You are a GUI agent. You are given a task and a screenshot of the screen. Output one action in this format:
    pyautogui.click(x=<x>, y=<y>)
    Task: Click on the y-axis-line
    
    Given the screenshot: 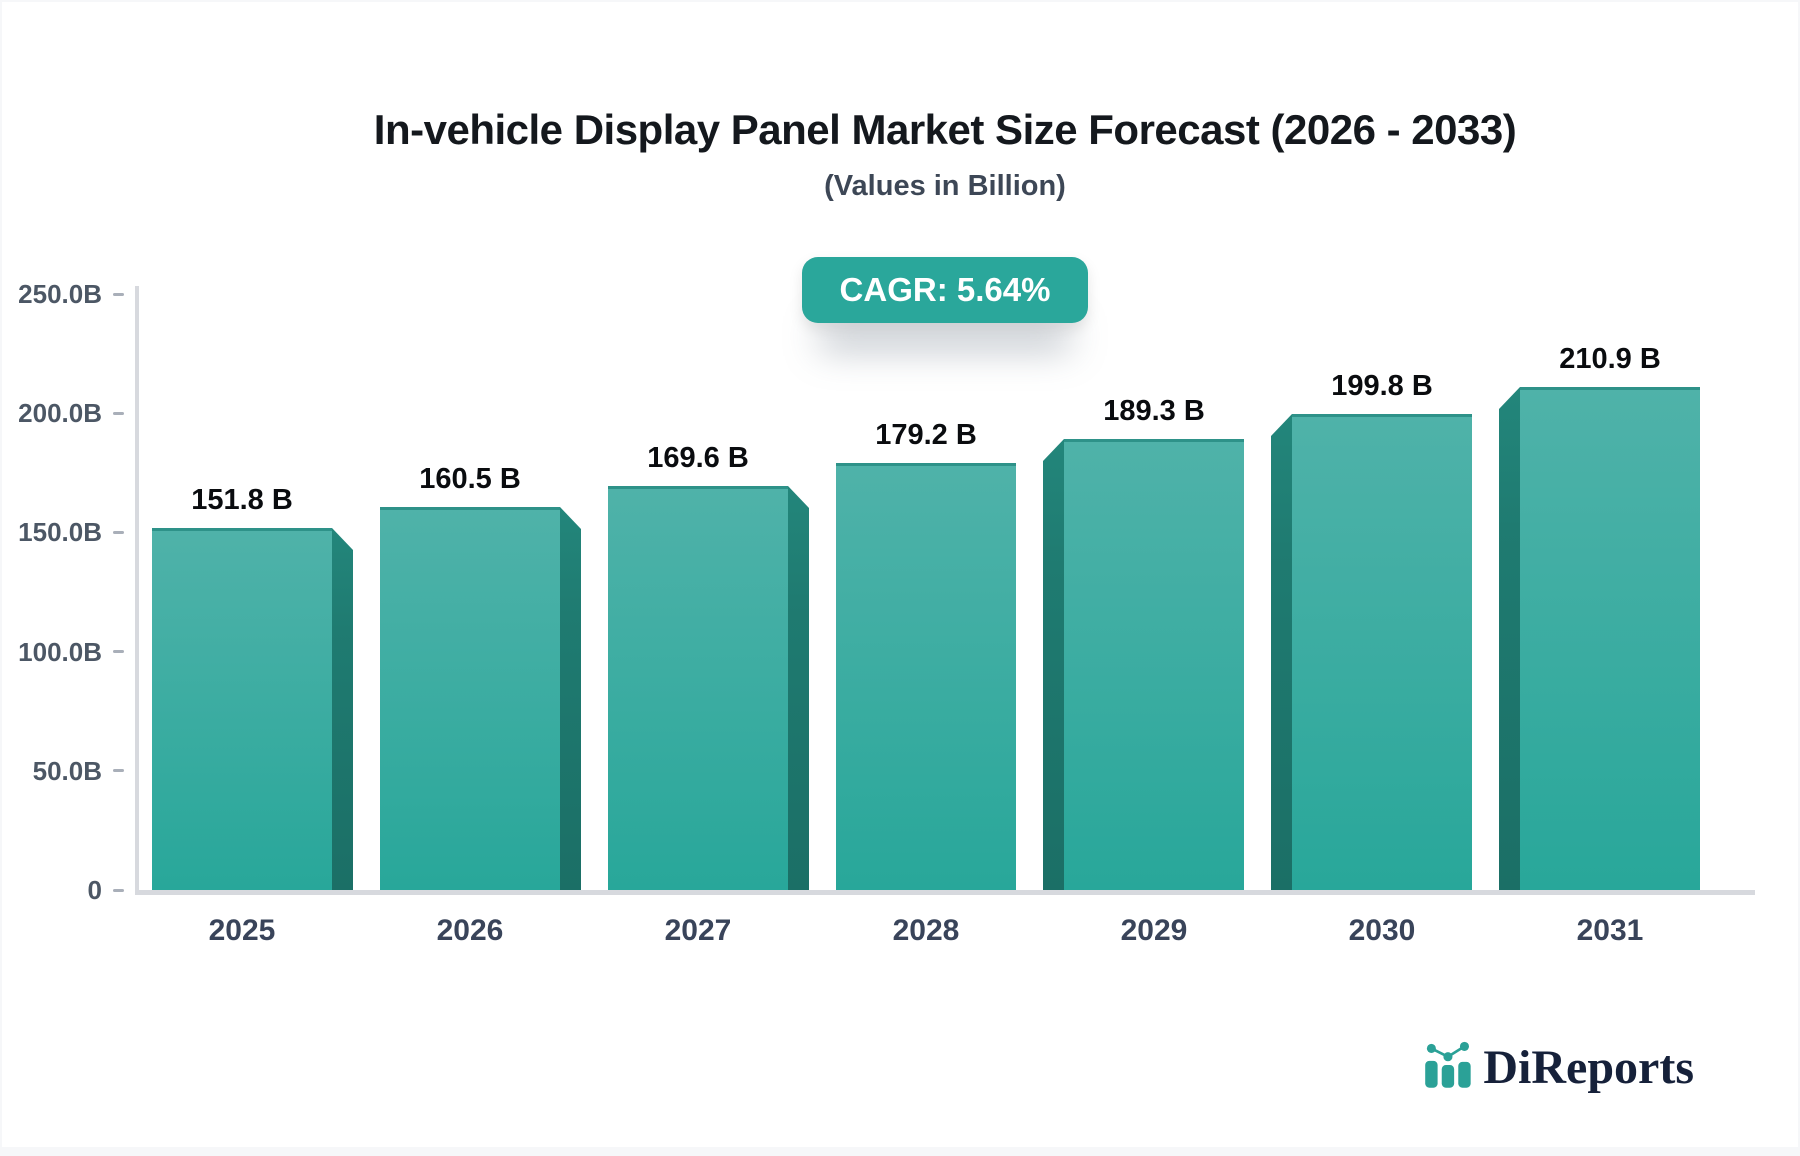 What is the action you would take?
    pyautogui.click(x=137, y=589)
    